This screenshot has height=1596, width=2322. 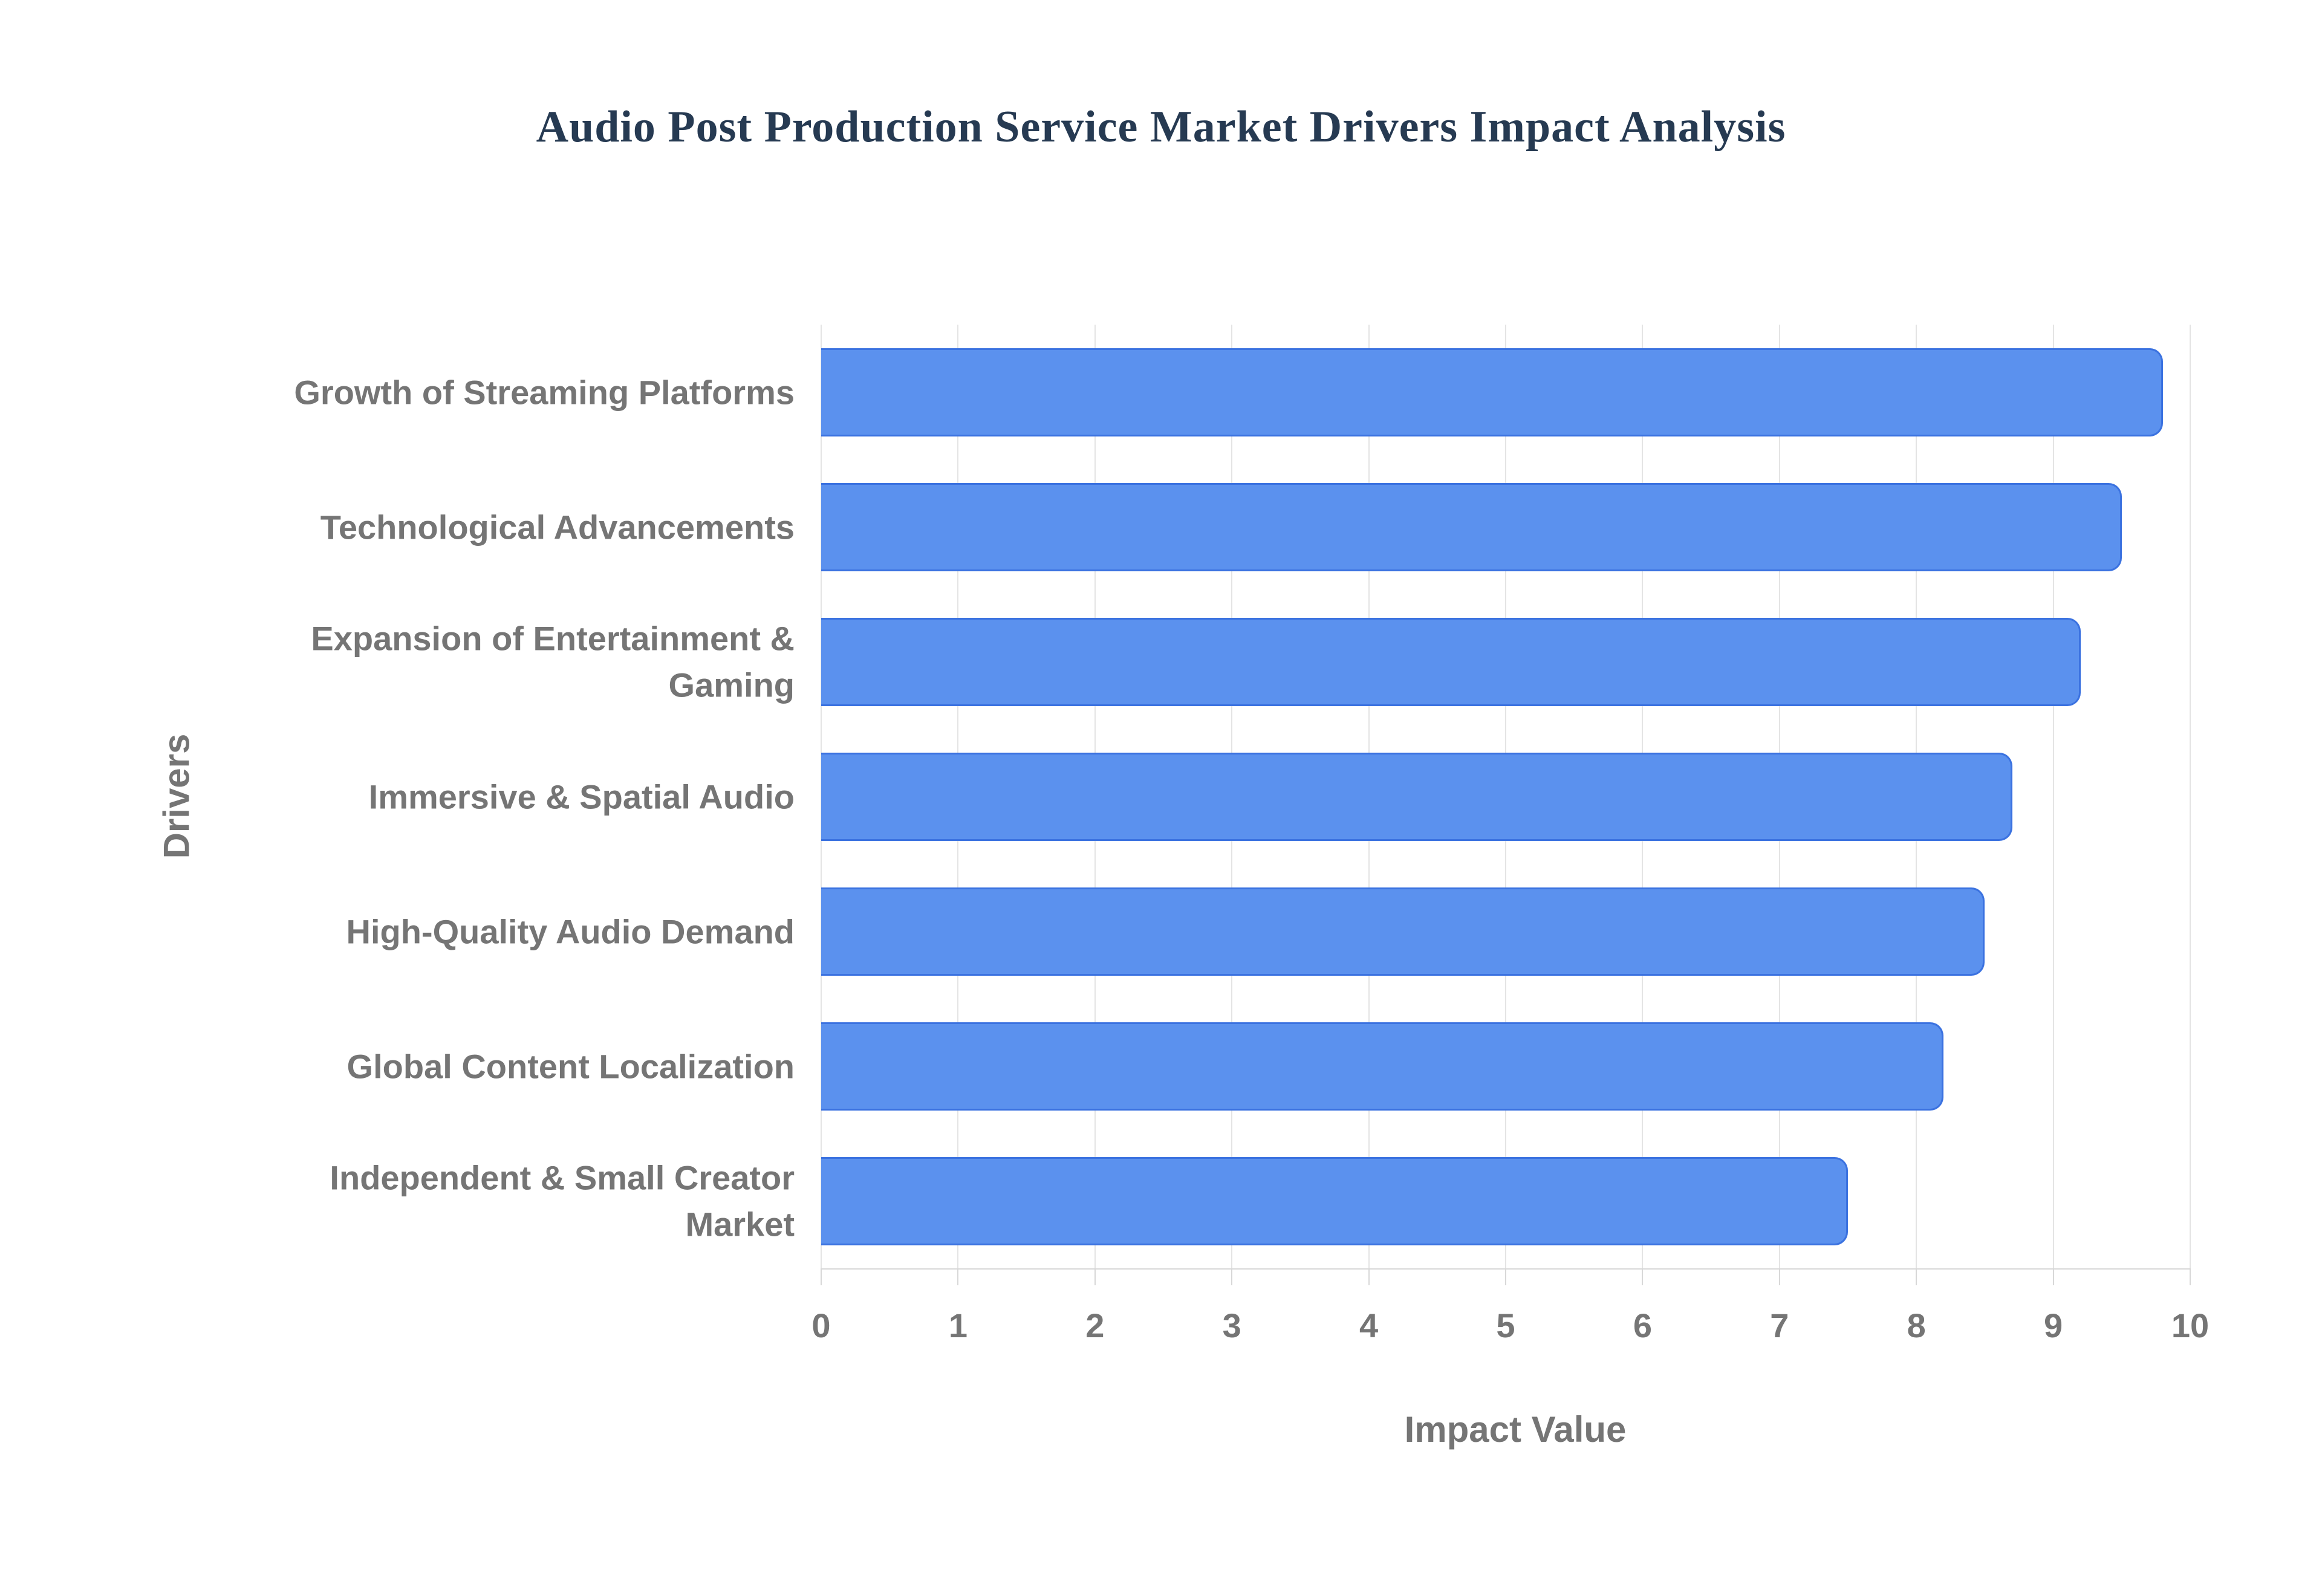 I want to click on category-label-0: Growth of Streaming Platforms, so click(x=544, y=391).